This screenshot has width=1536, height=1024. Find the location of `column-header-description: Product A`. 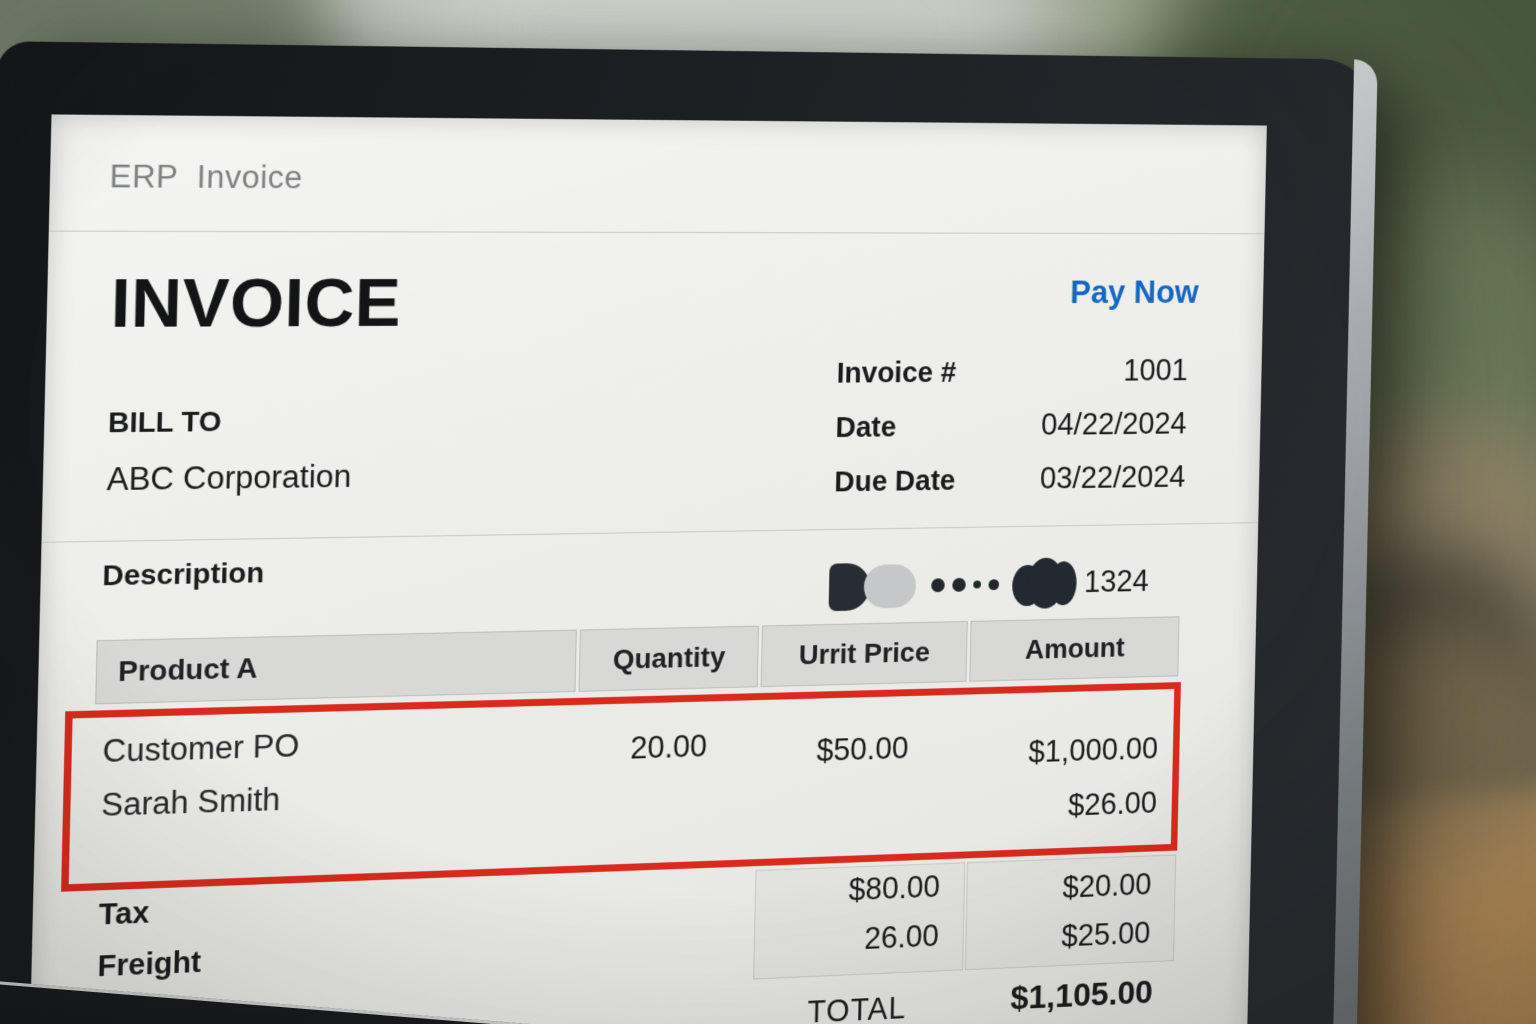

column-header-description: Product A is located at coordinates (336, 667).